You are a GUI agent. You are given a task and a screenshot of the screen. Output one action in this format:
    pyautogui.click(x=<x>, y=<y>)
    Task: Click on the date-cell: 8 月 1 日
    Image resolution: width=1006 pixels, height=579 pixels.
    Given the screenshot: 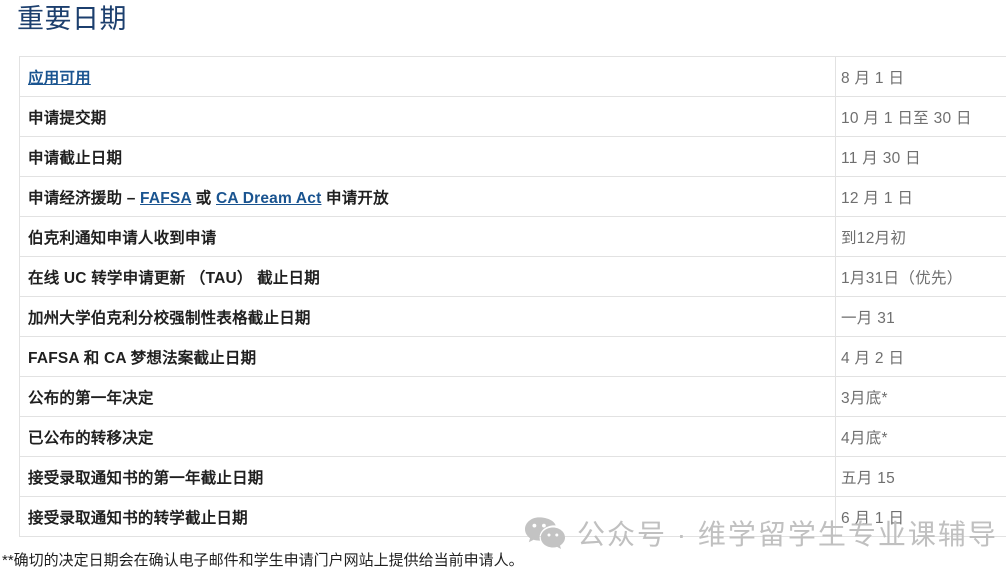 What is the action you would take?
    pyautogui.click(x=920, y=76)
    